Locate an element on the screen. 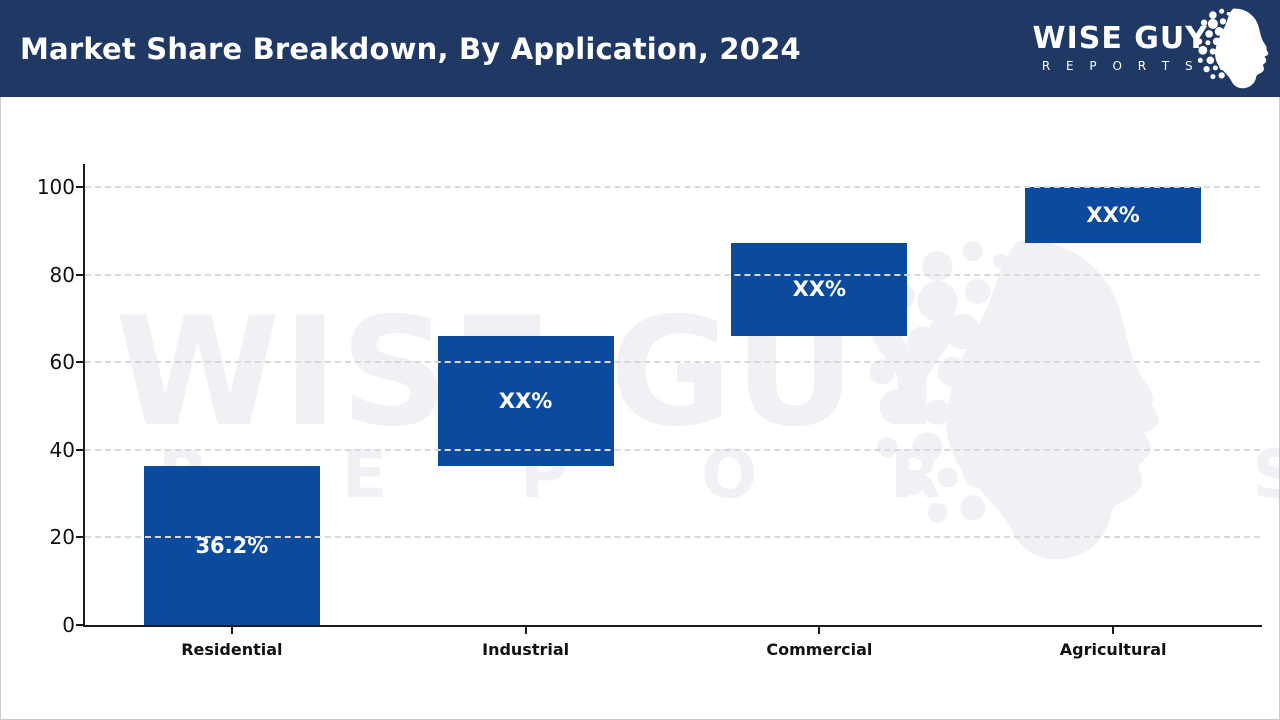 Image resolution: width=1280 pixels, height=720 pixels. x-tick-mark-residential is located at coordinates (231, 630).